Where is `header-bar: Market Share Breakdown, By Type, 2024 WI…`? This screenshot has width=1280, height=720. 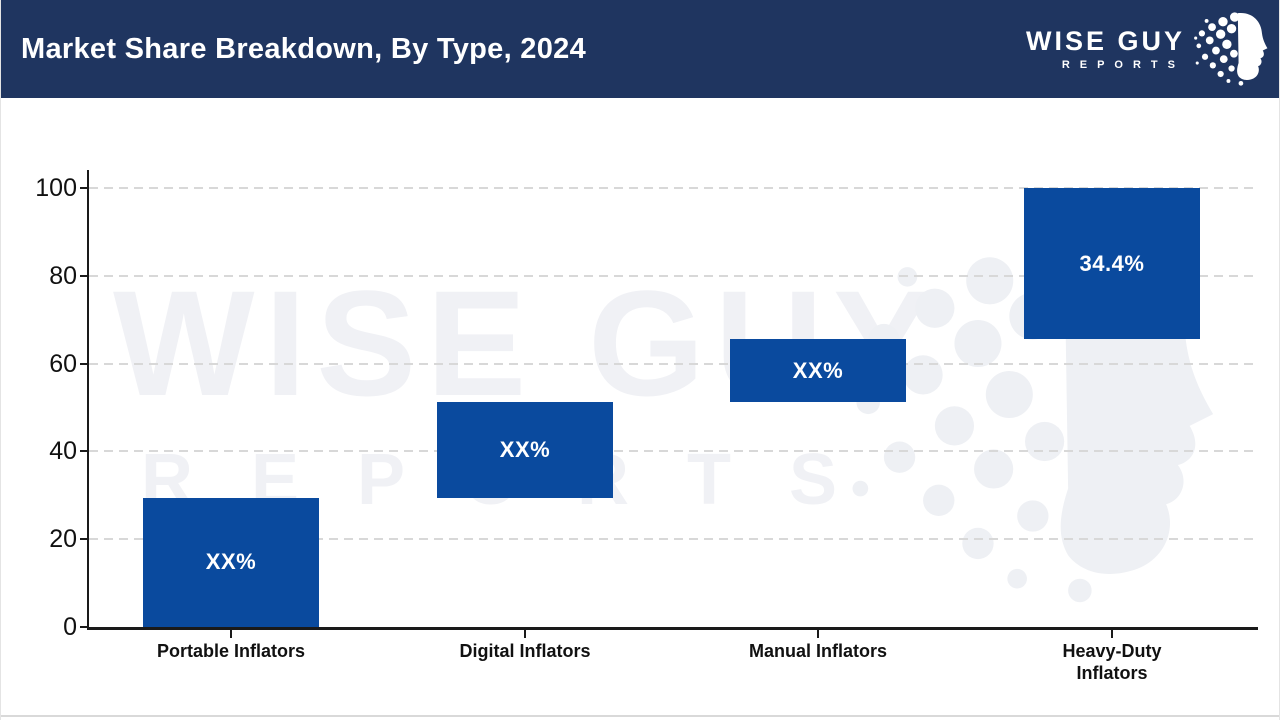 header-bar: Market Share Breakdown, By Type, 2024 WI… is located at coordinates (640, 49).